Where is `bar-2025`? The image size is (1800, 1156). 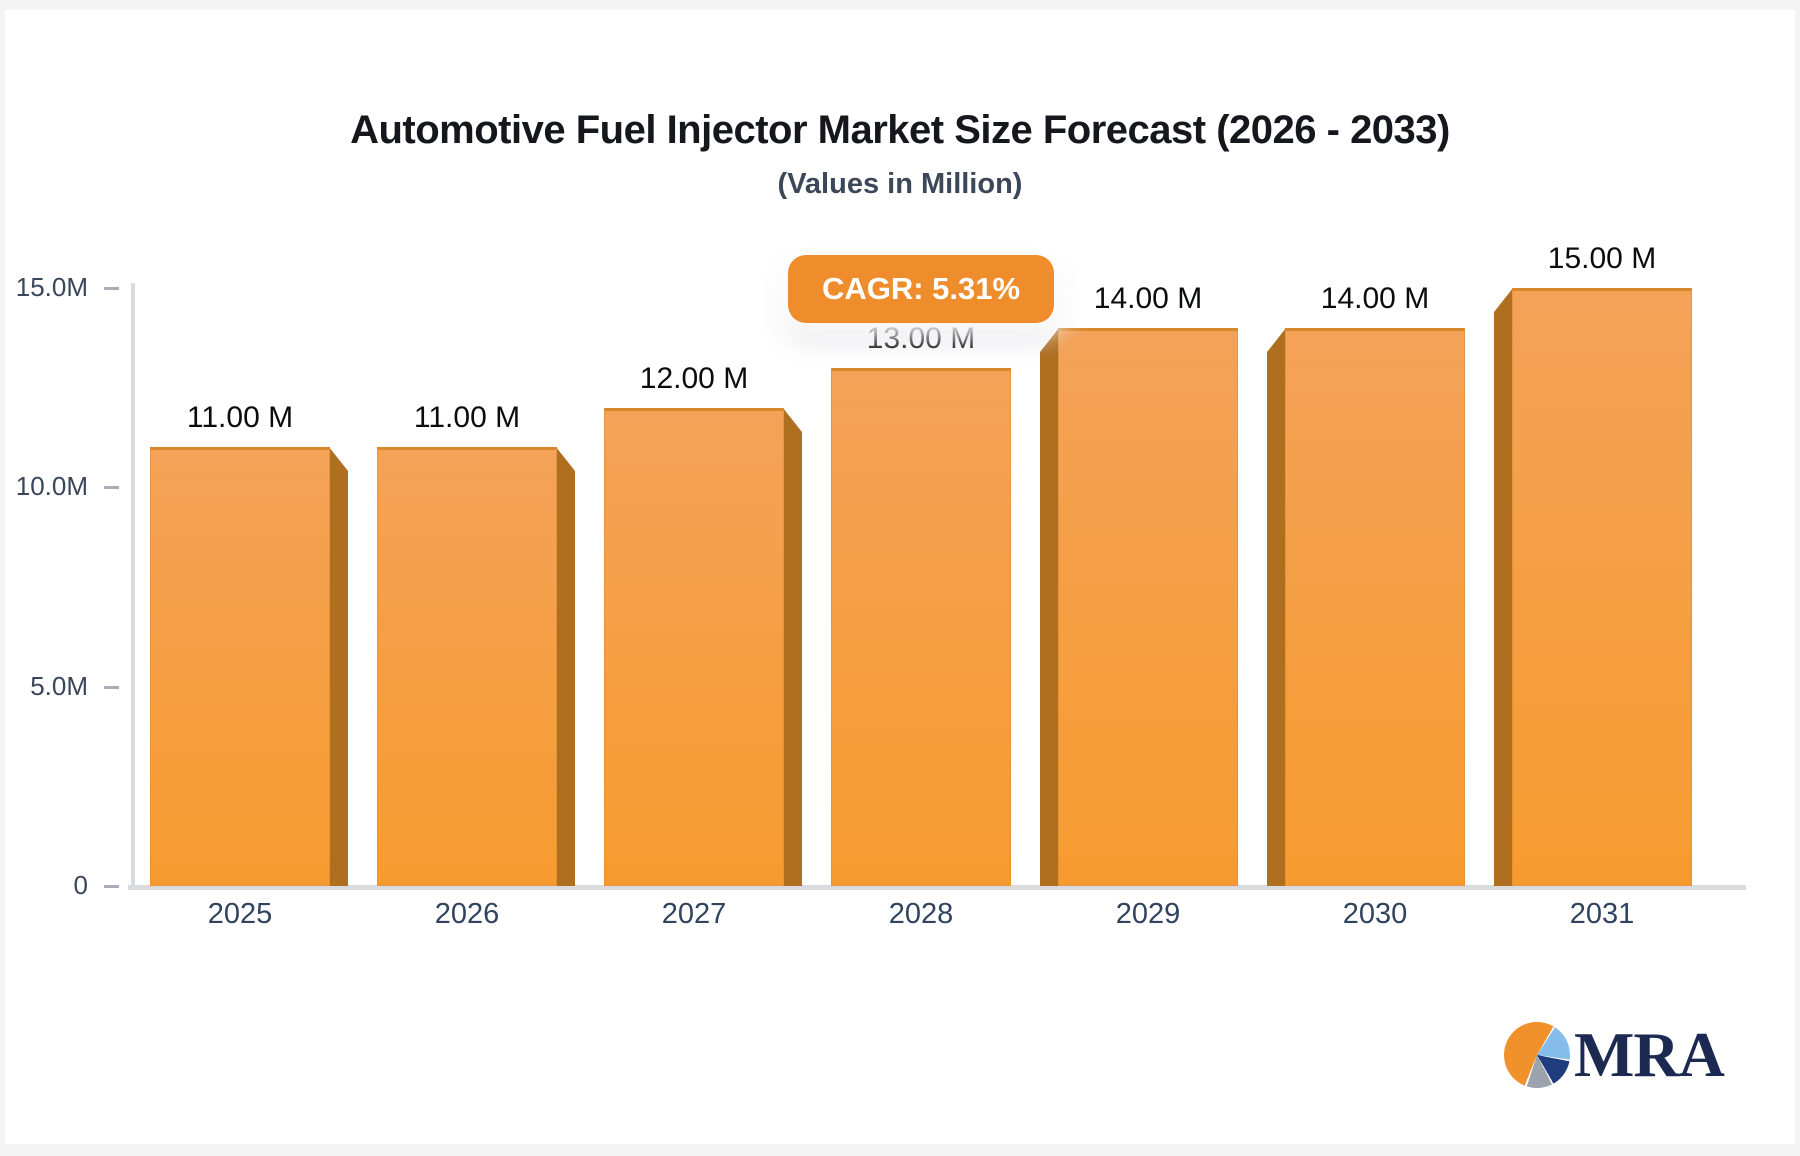 bar-2025 is located at coordinates (240, 666).